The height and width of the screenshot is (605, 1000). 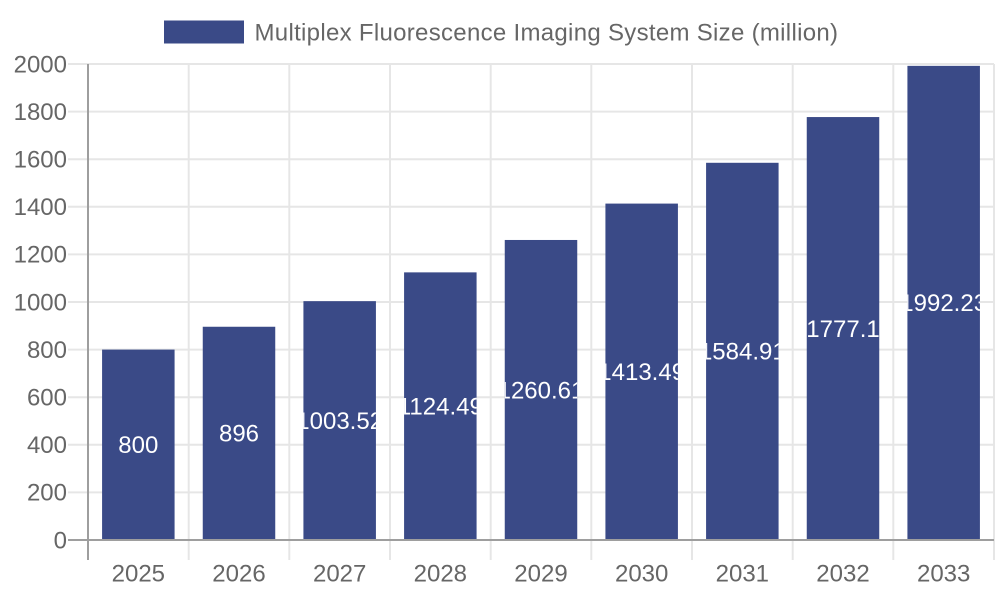 What do you see at coordinates (641, 574) in the screenshot?
I see `svg-text: 2030` at bounding box center [641, 574].